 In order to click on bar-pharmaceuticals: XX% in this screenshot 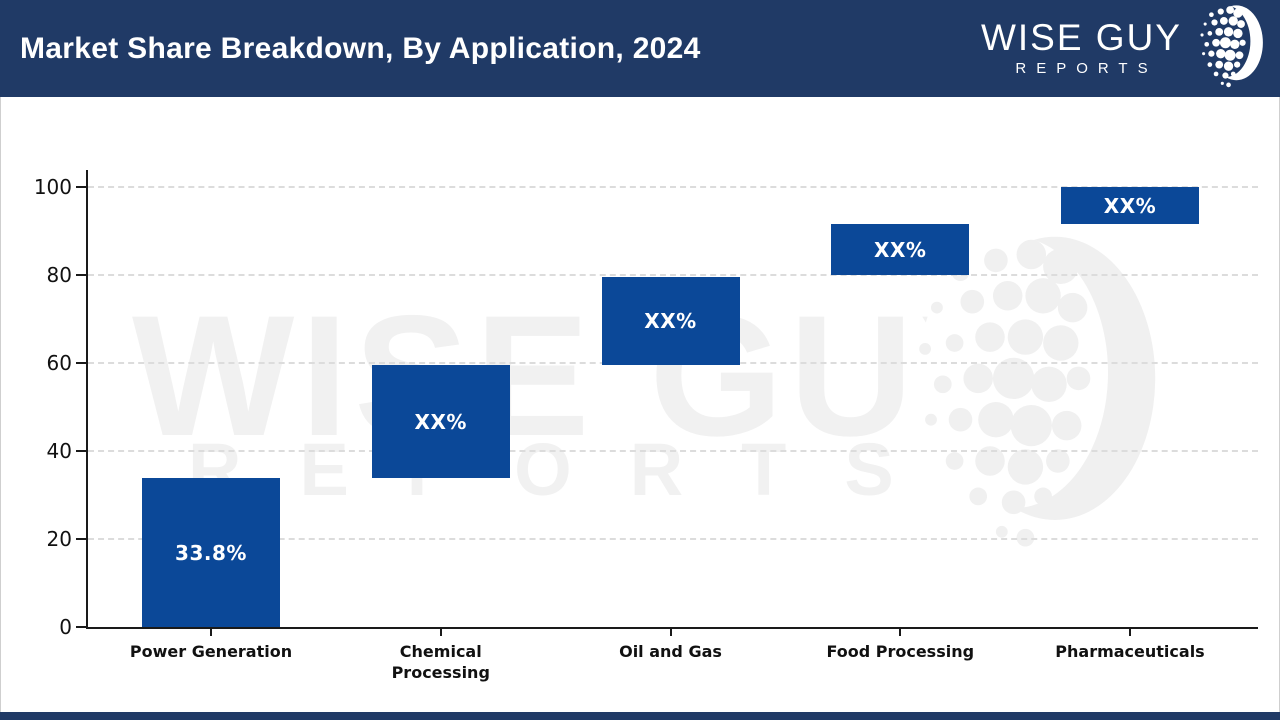, I will do `click(1130, 206)`.